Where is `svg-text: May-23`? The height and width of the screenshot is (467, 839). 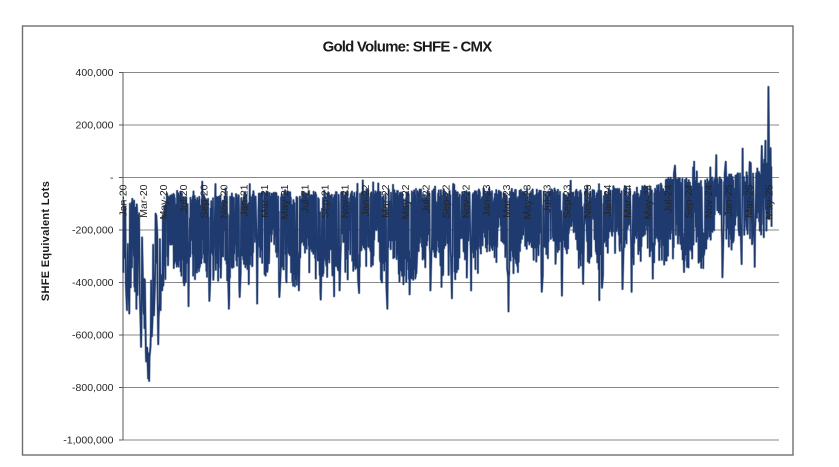
svg-text: May-23 is located at coordinates (527, 201).